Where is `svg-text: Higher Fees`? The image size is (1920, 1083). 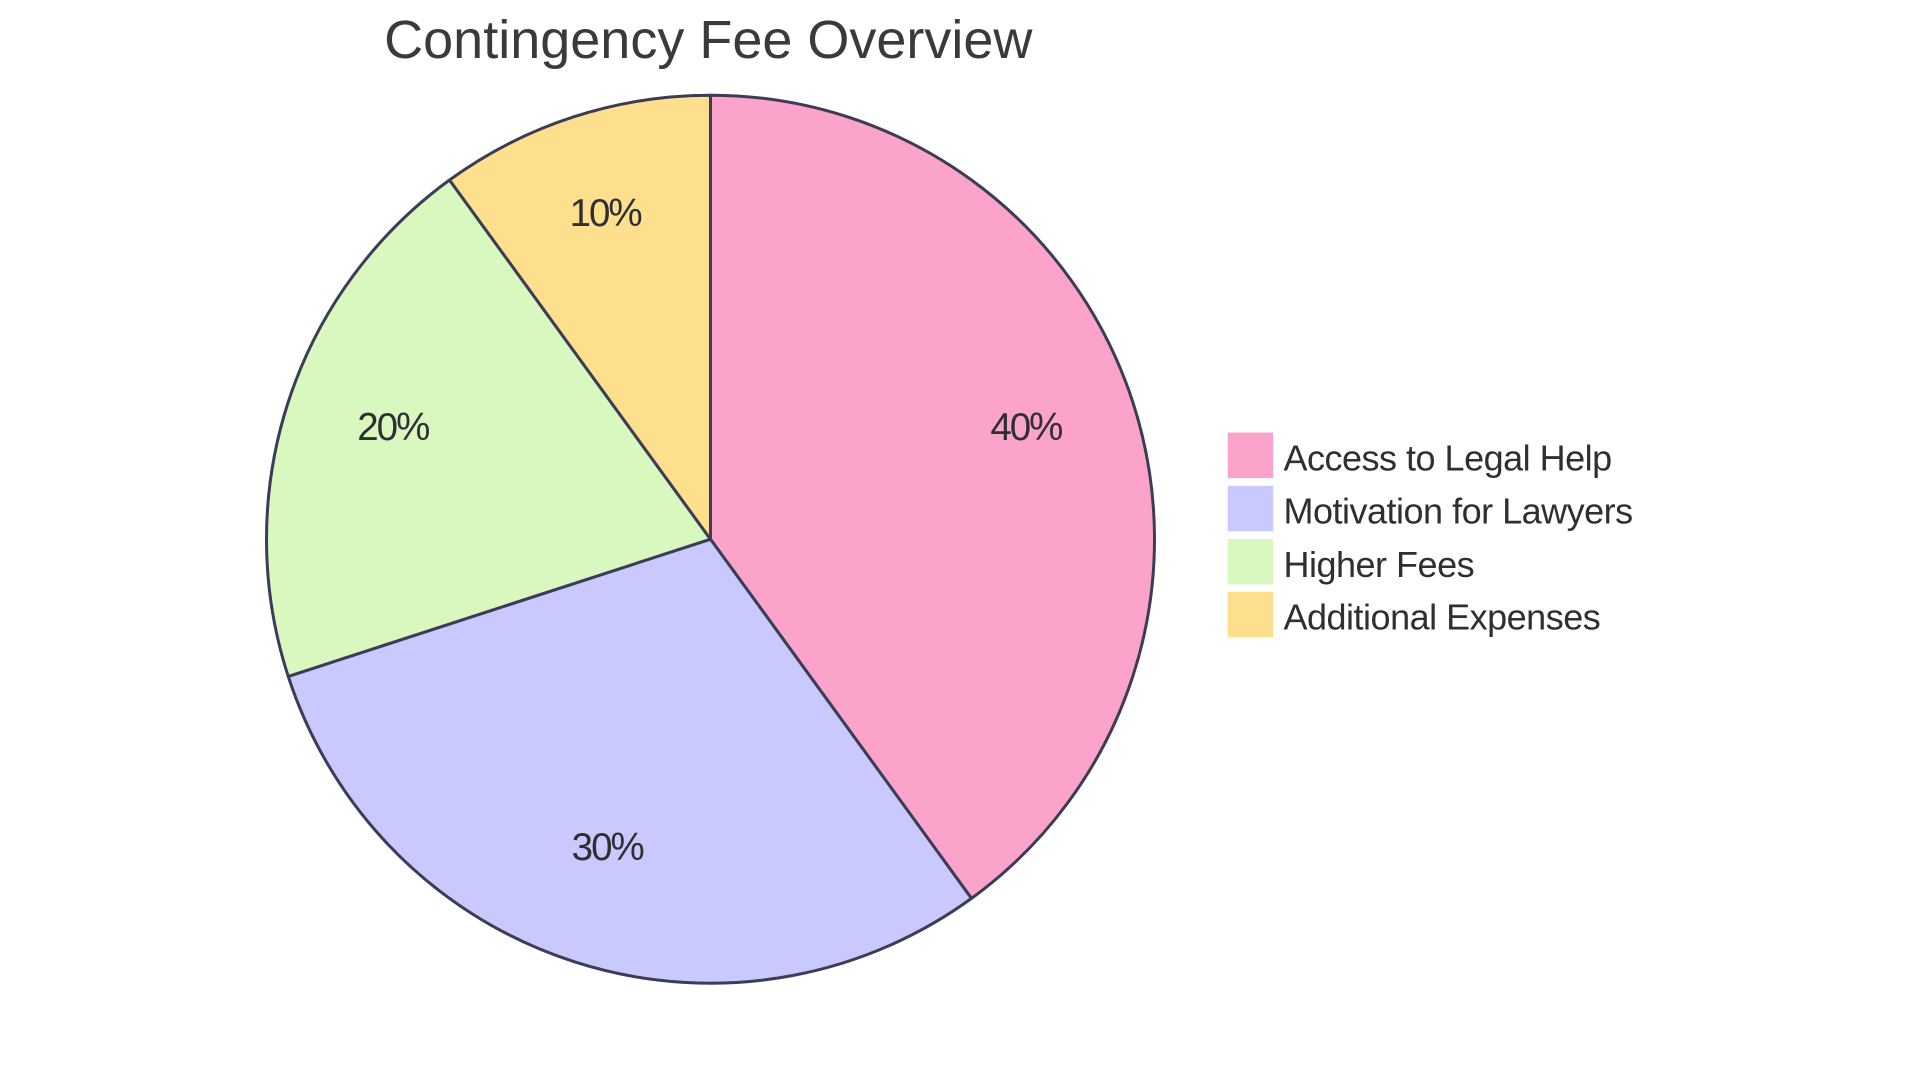 svg-text: Higher Fees is located at coordinates (1379, 564).